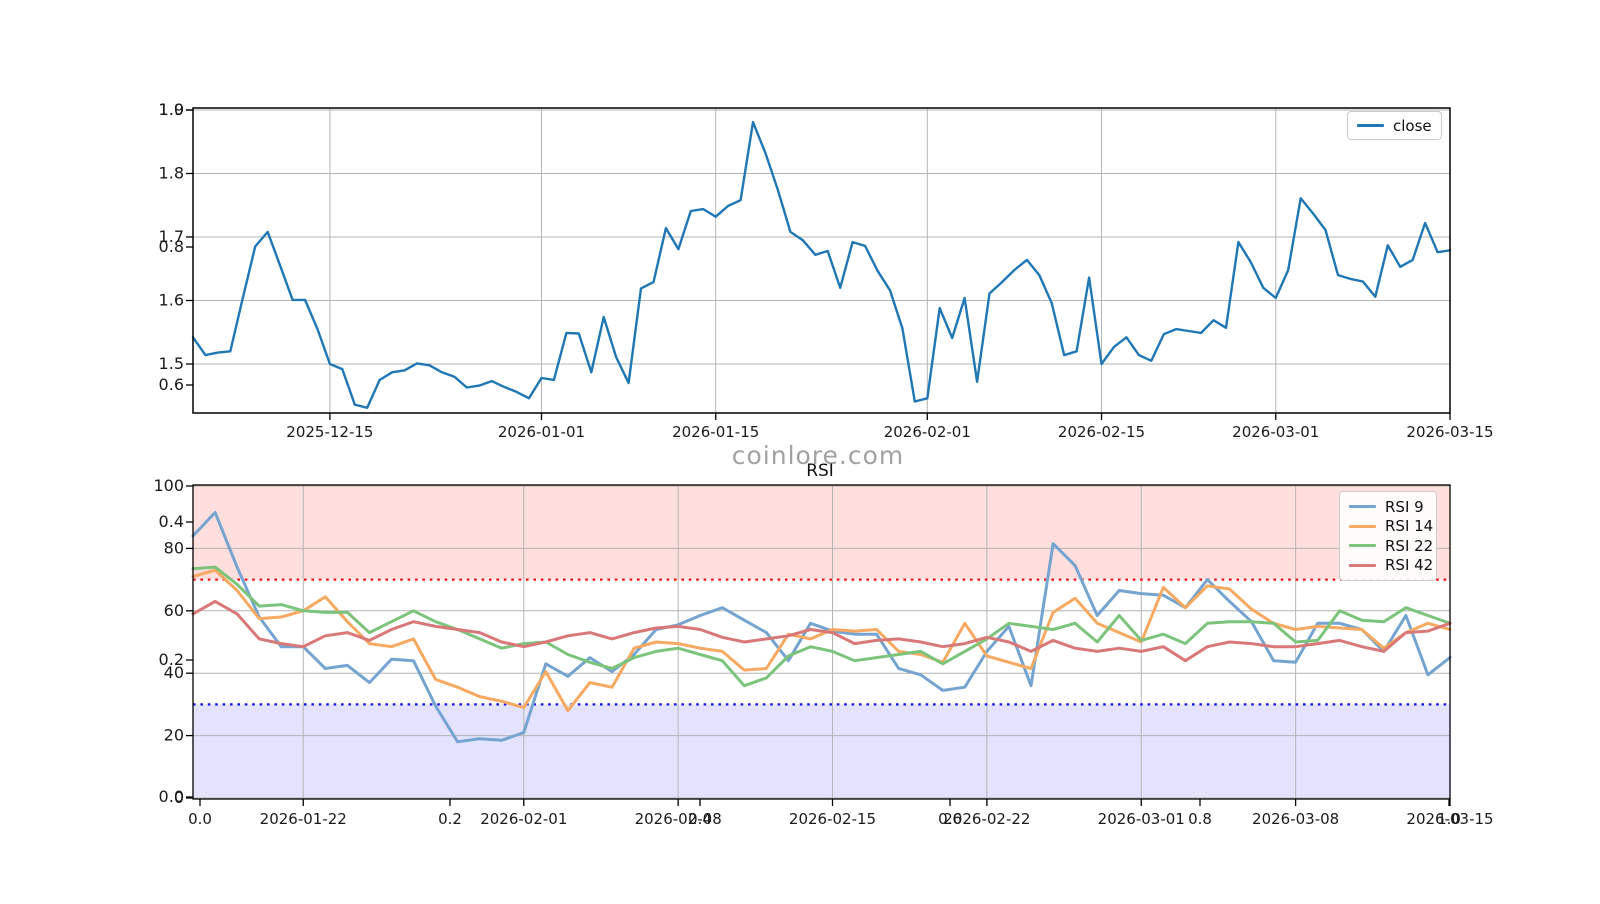 The image size is (1600, 904). What do you see at coordinates (174, 735) in the screenshot?
I see `rsi-y-tick-label: 20` at bounding box center [174, 735].